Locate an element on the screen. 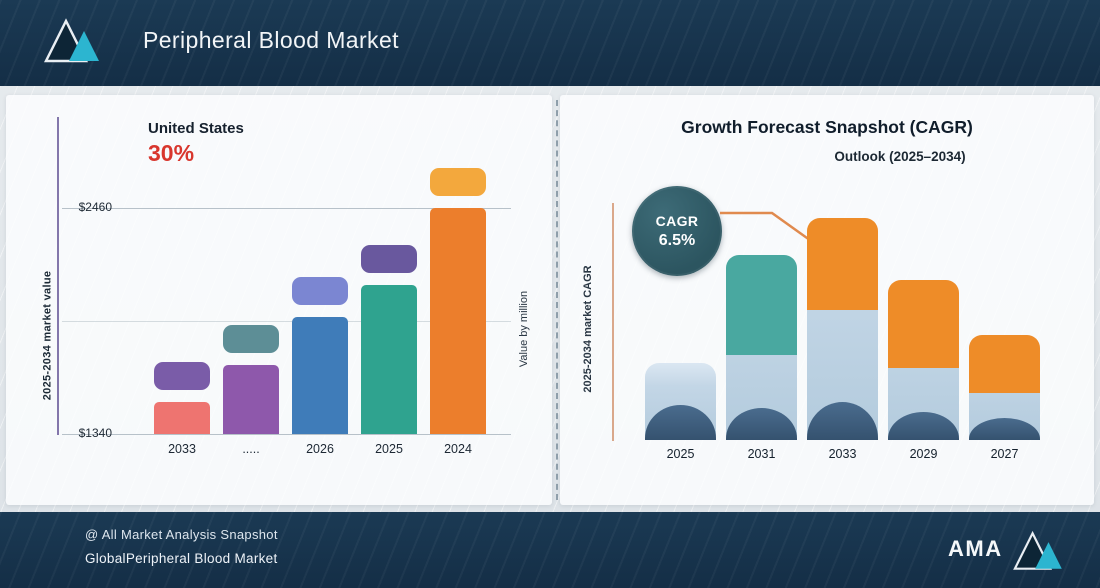 The image size is (1100, 588). x-tick-label-2026: 2026 is located at coordinates (320, 449).